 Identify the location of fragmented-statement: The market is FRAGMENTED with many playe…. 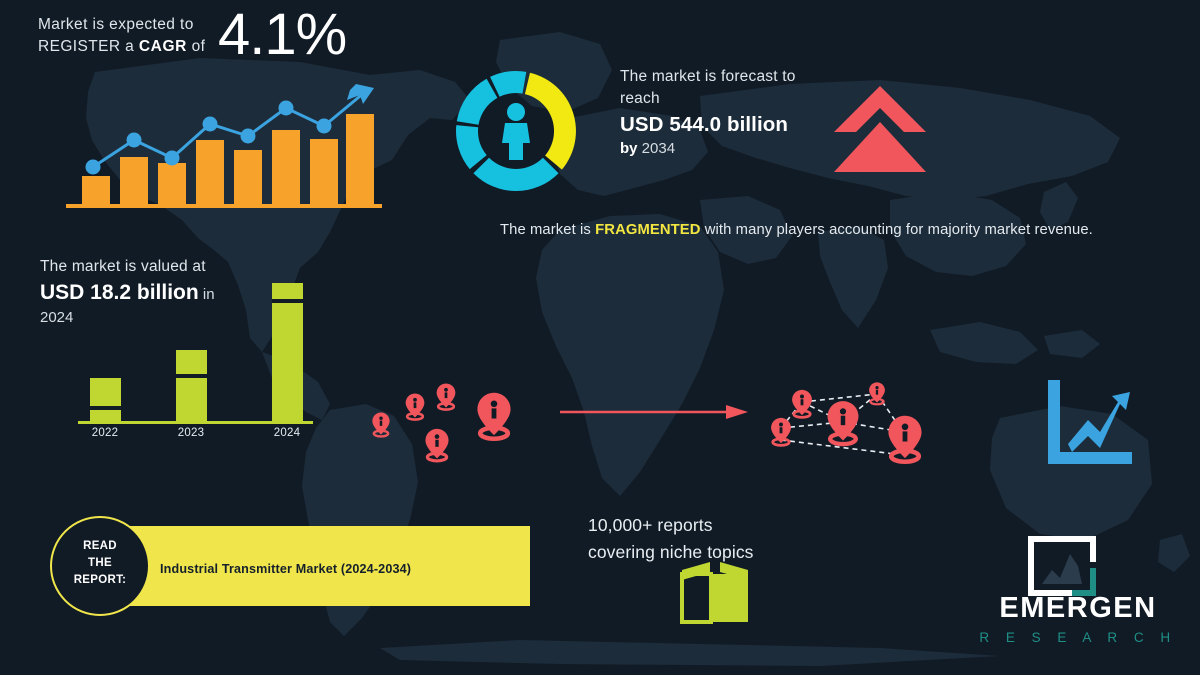
(820, 230).